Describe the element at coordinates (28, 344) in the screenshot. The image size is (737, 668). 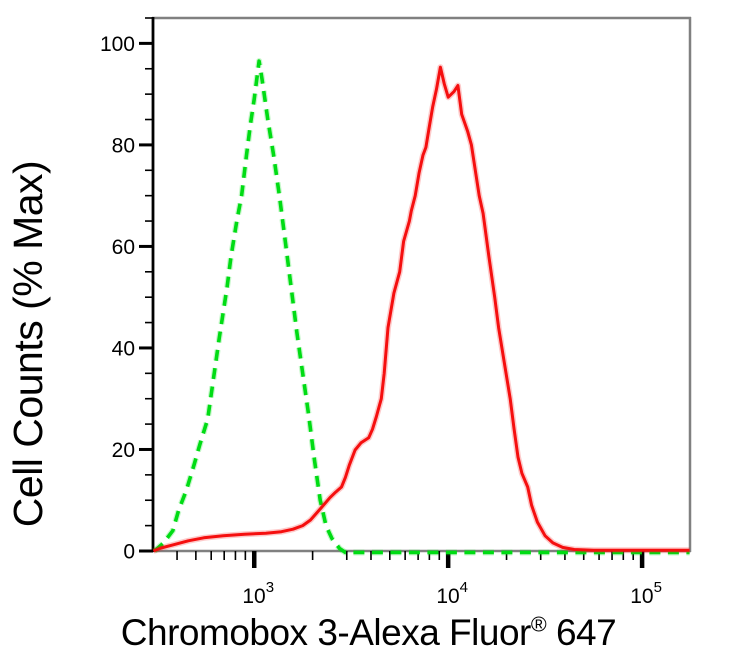
I see `y-axis-title: Cell Counts (% Max)` at that location.